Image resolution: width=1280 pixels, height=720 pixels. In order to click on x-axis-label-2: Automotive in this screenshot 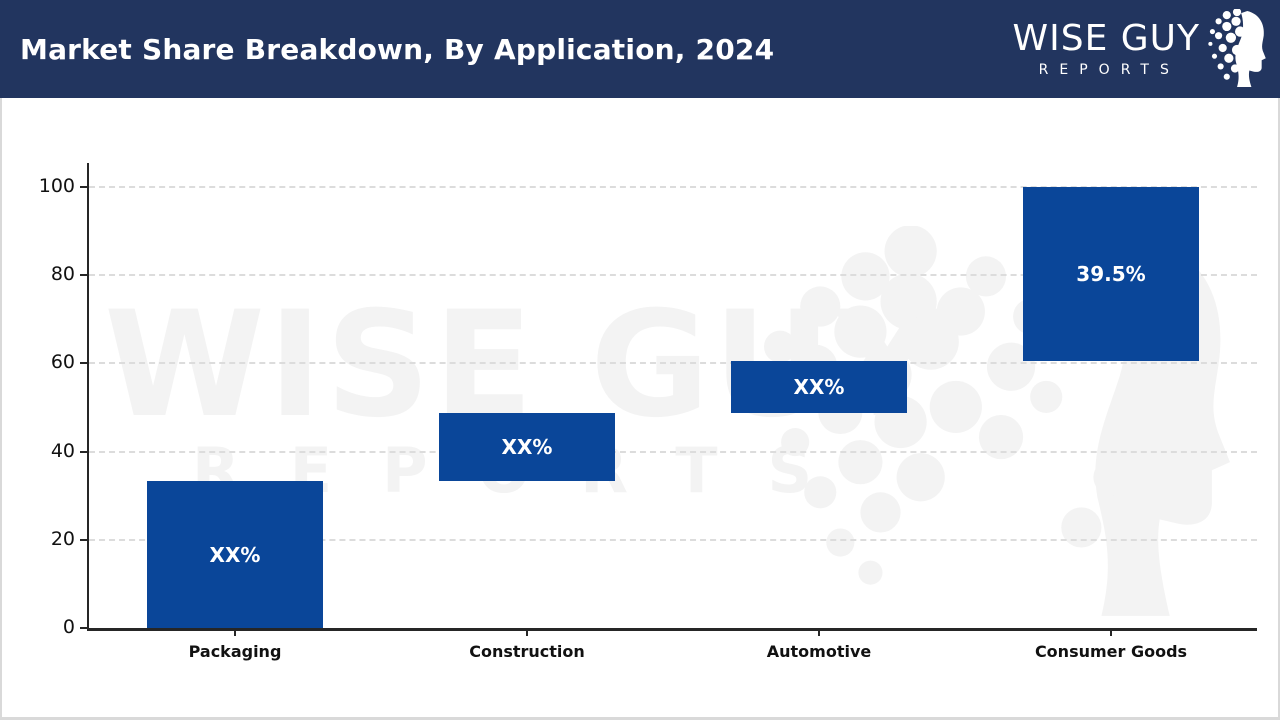, I will do `click(819, 651)`.